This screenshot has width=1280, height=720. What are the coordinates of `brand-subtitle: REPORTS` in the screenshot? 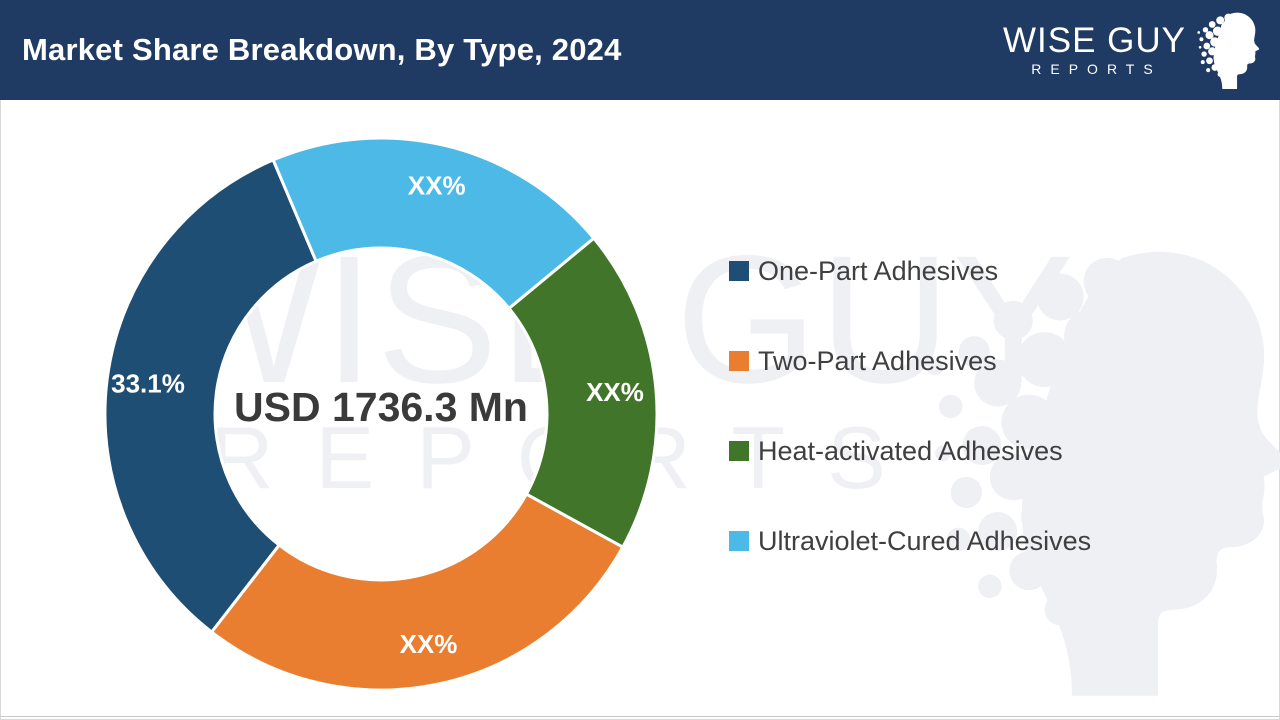 It's located at (1096, 69).